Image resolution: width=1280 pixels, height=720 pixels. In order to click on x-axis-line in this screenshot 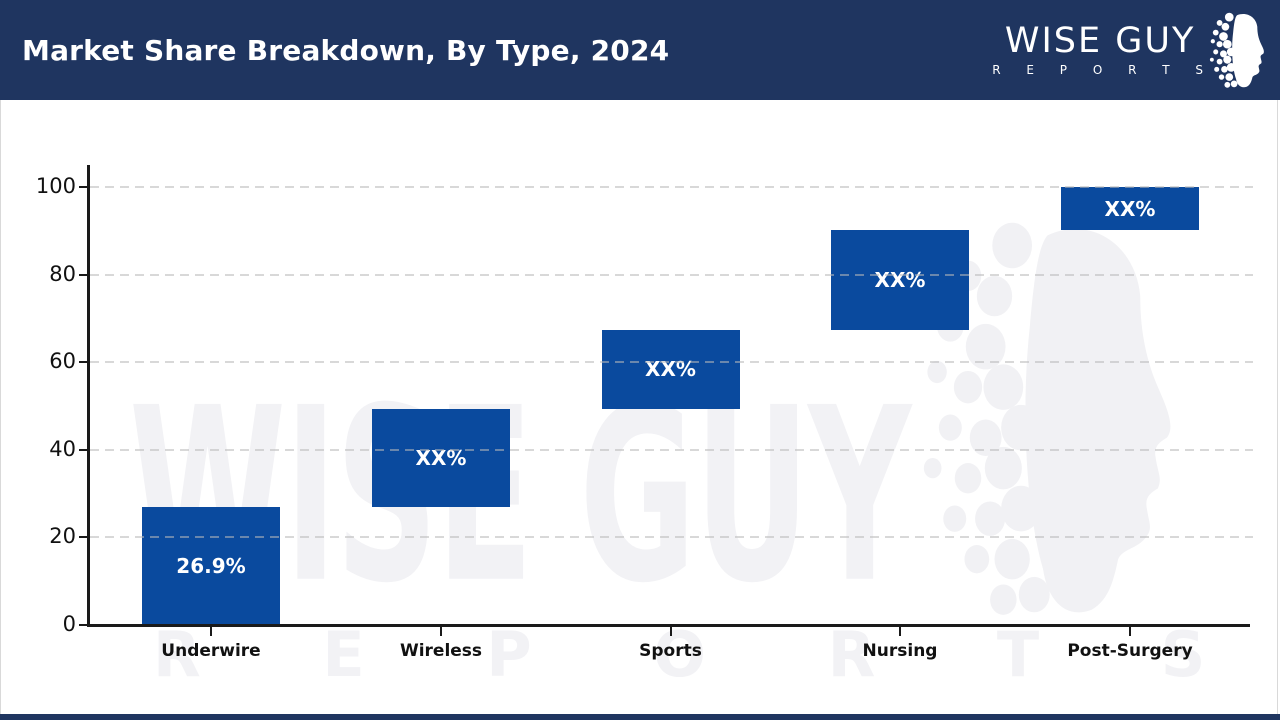, I will do `click(669, 625)`.